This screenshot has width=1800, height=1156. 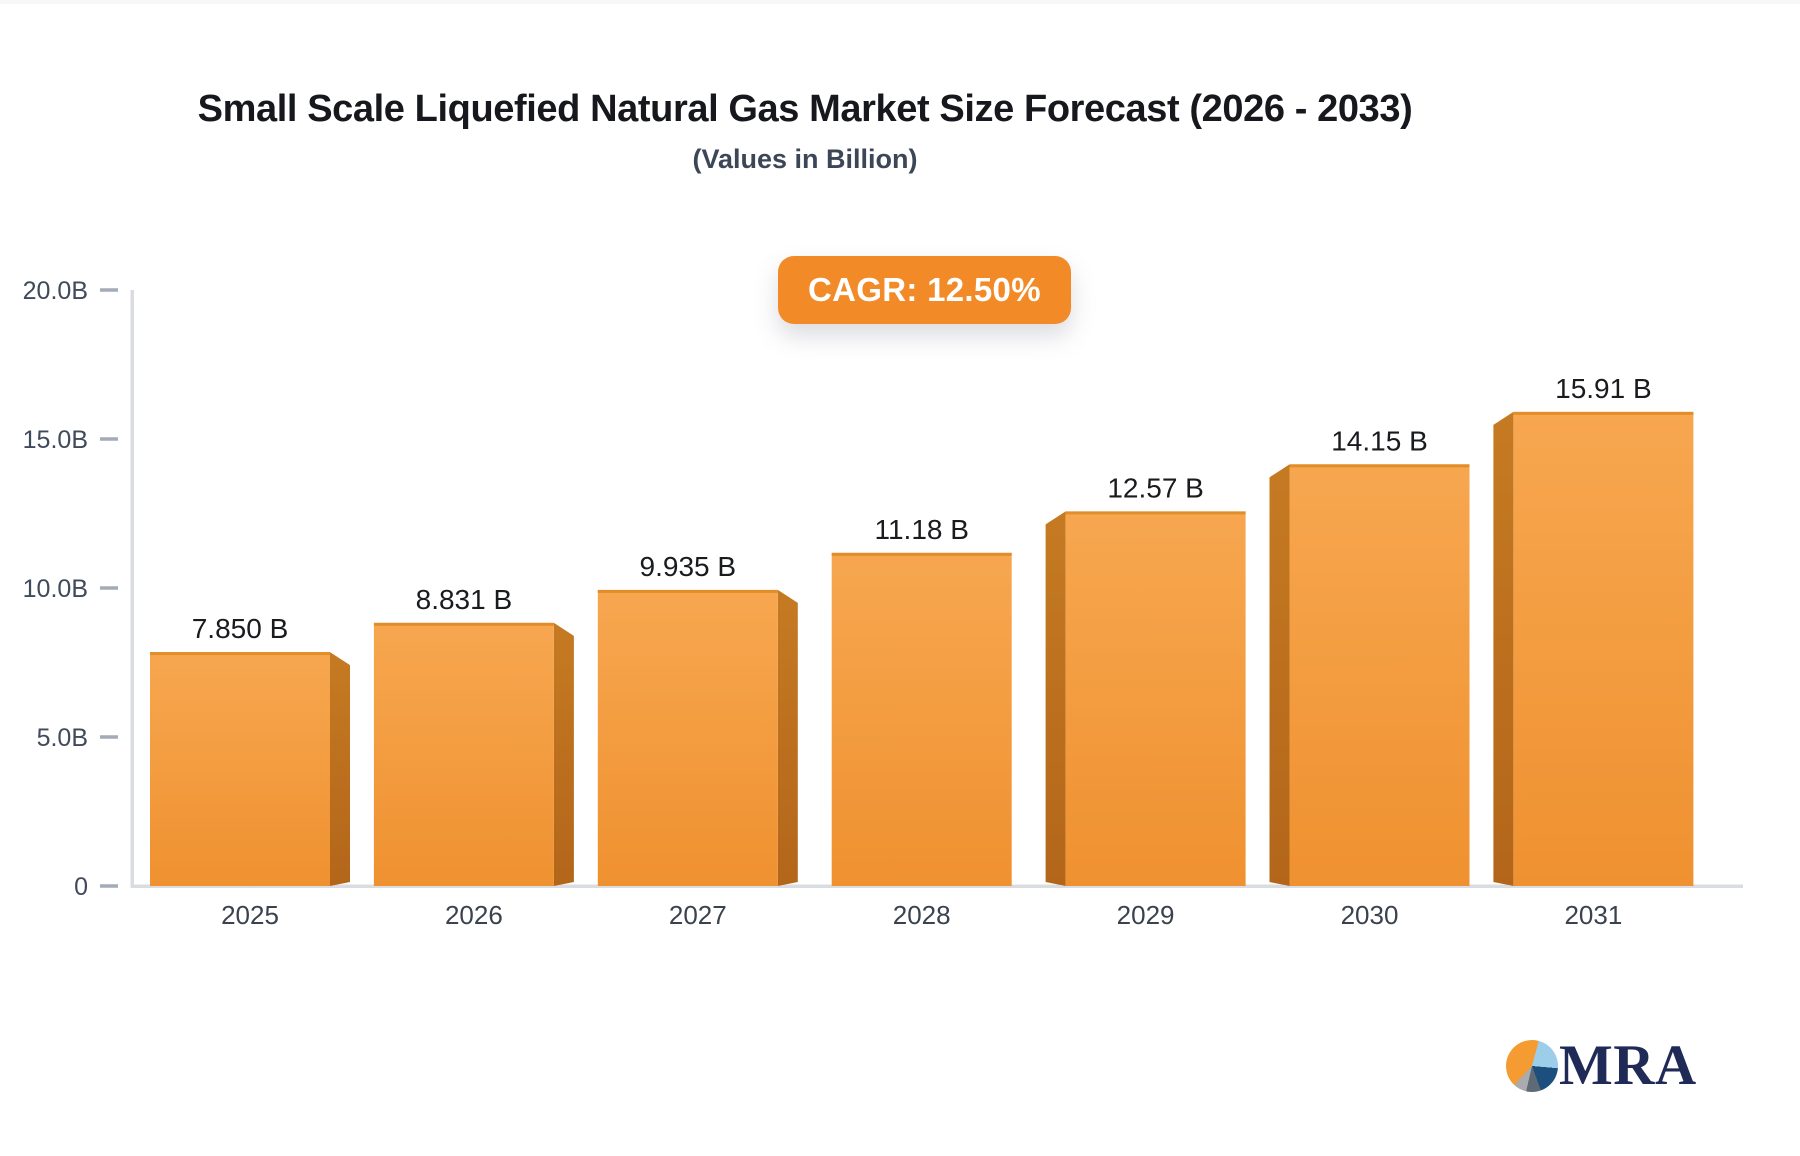 What do you see at coordinates (921, 529) in the screenshot?
I see `bar-value-label: 11.18 B` at bounding box center [921, 529].